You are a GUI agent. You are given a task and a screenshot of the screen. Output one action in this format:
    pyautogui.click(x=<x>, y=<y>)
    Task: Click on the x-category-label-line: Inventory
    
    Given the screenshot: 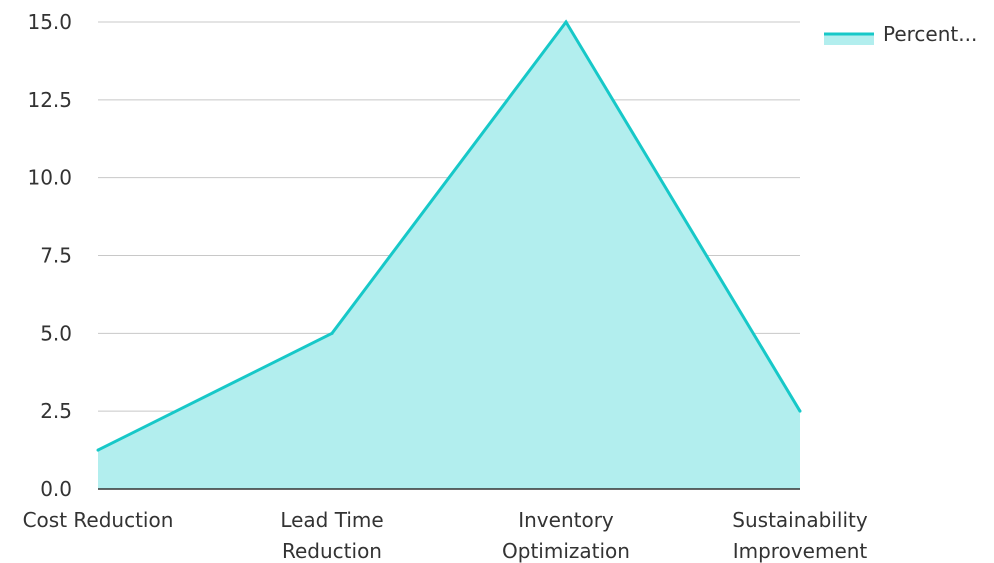 What is the action you would take?
    pyautogui.click(x=566, y=520)
    